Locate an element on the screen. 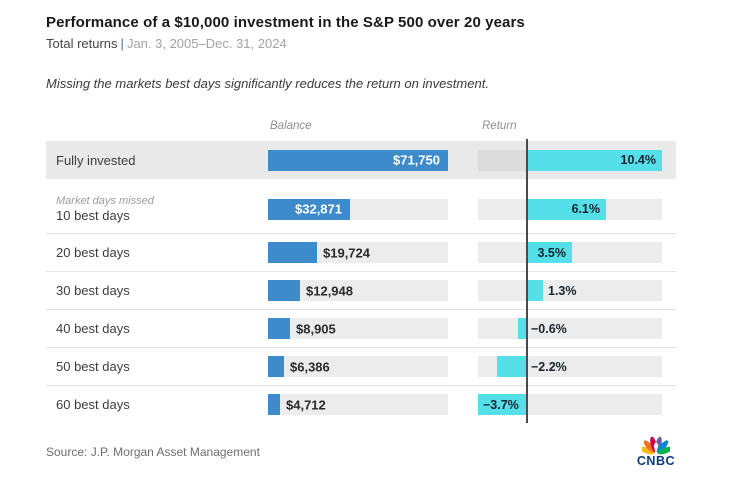 This screenshot has width=748, height=494. return-value: 10.4% is located at coordinates (638, 160).